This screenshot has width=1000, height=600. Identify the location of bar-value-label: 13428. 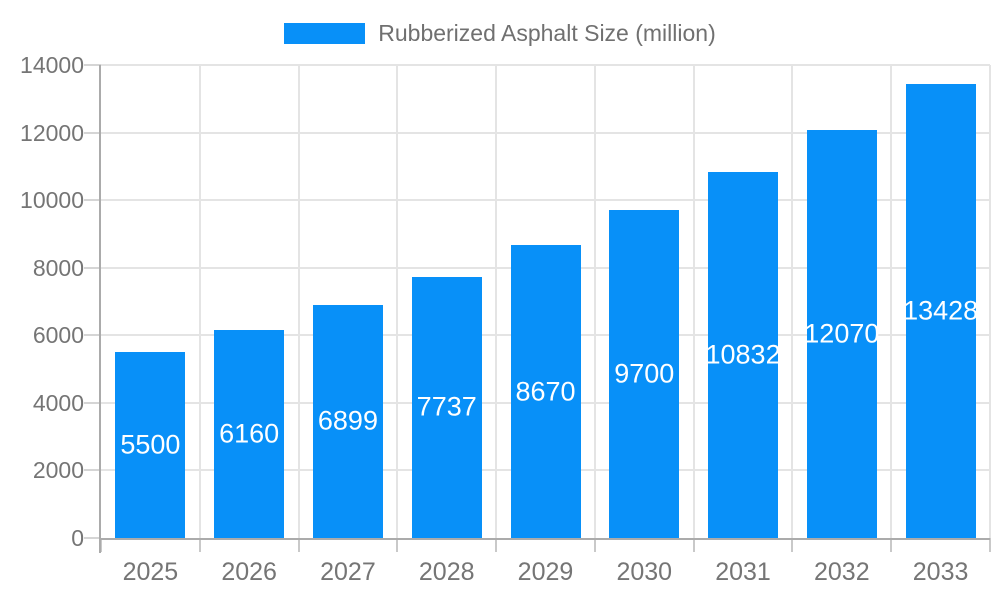
(941, 310).